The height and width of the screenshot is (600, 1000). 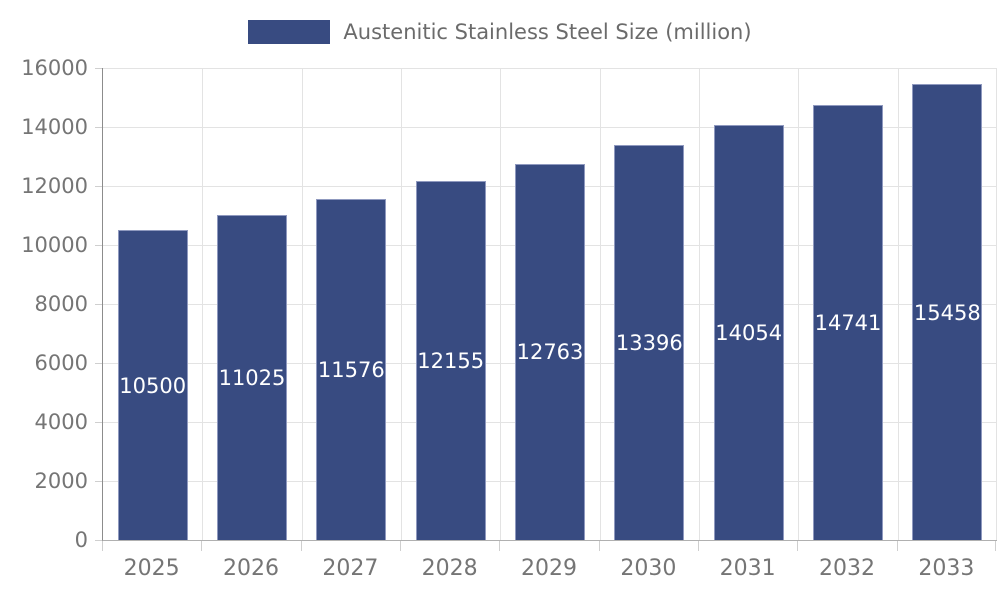 What do you see at coordinates (648, 568) in the screenshot?
I see `x-tick-label: 2030` at bounding box center [648, 568].